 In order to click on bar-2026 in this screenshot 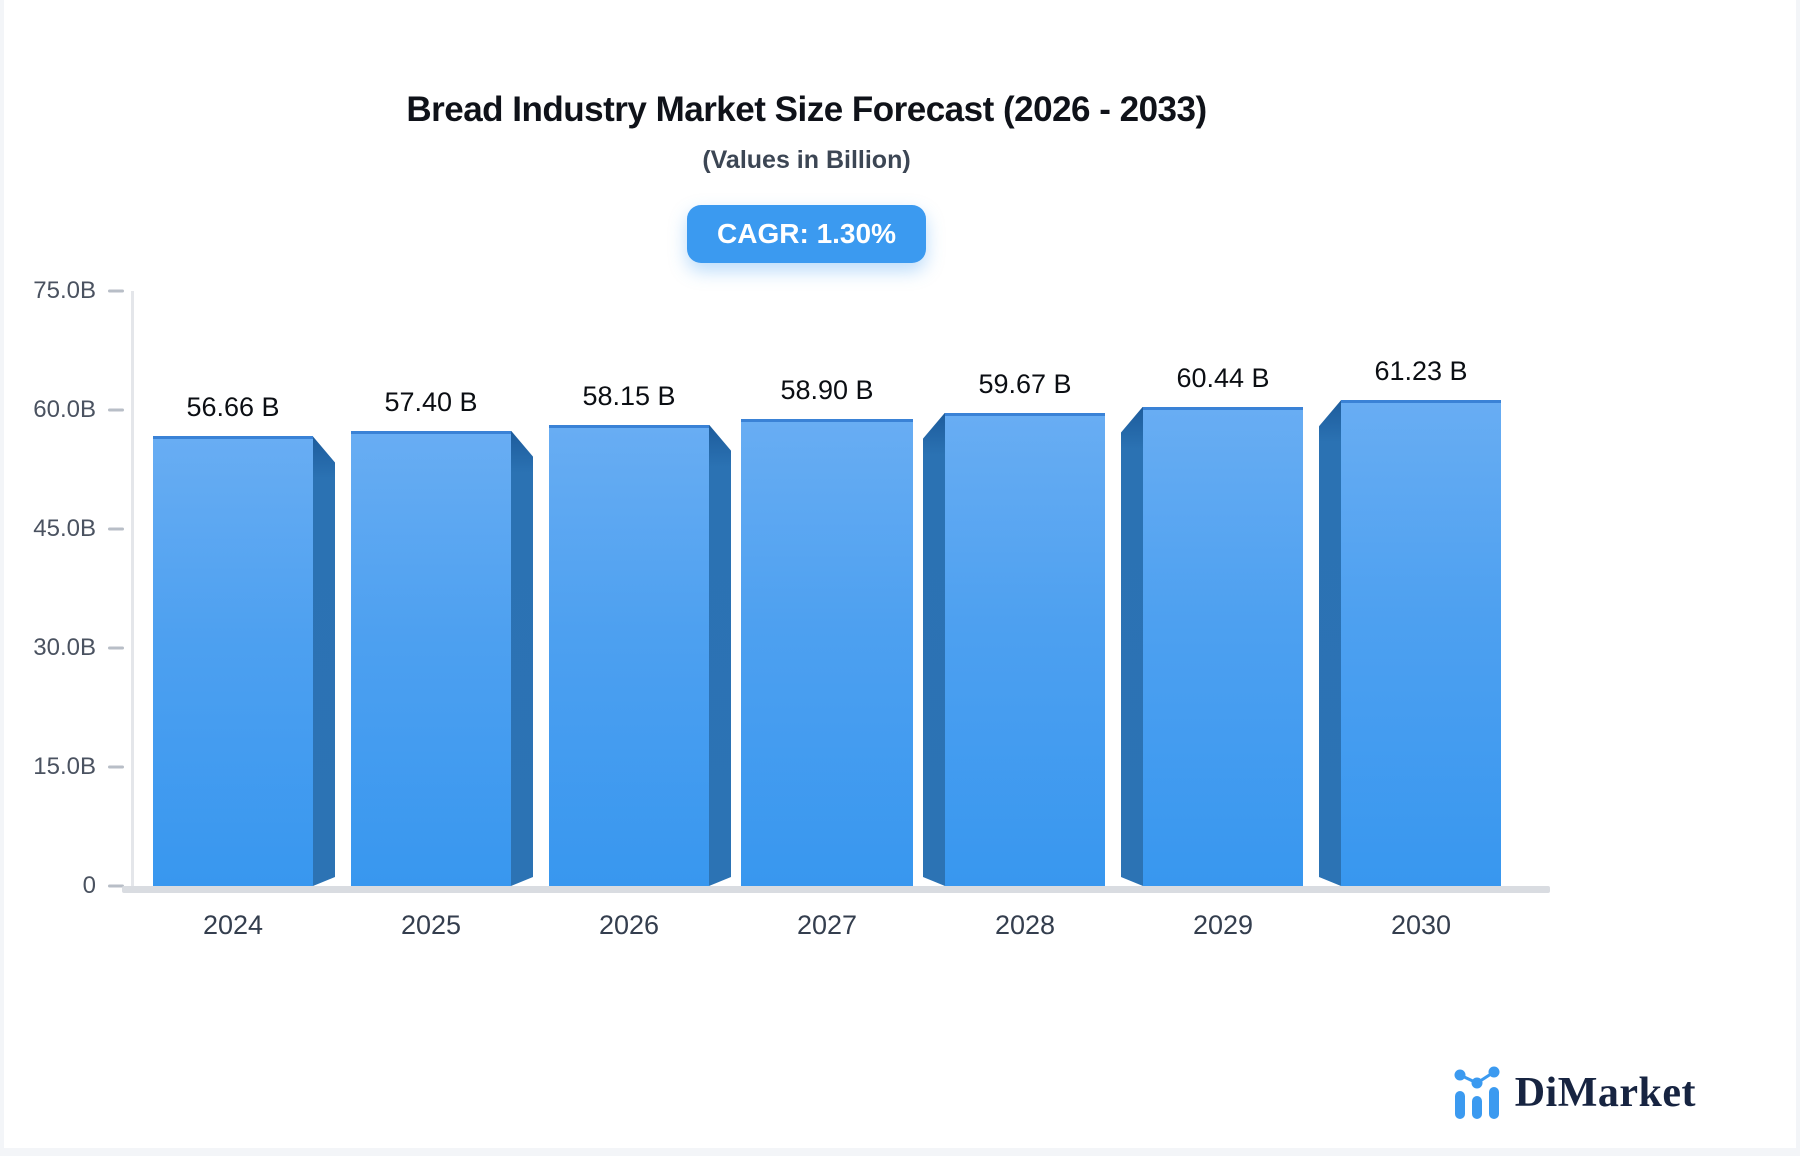, I will do `click(629, 655)`.